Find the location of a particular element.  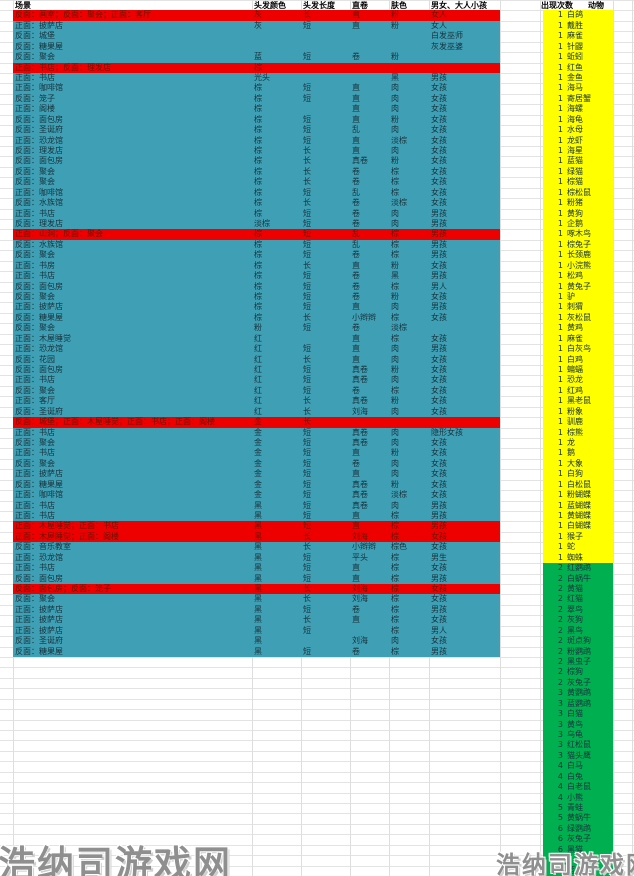

cell-animal: 红松鼠 is located at coordinates (579, 745).